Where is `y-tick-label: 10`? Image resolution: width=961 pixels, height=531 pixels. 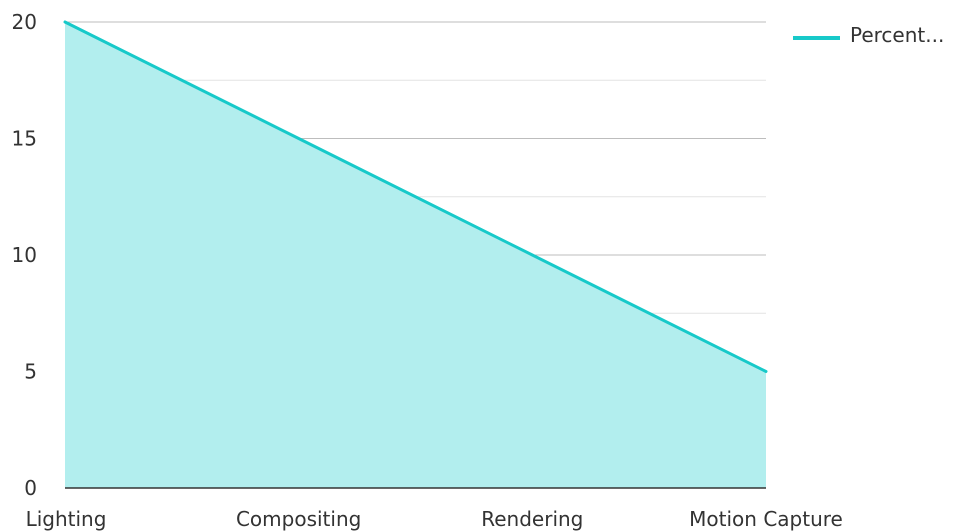 y-tick-label: 10 is located at coordinates (24, 255).